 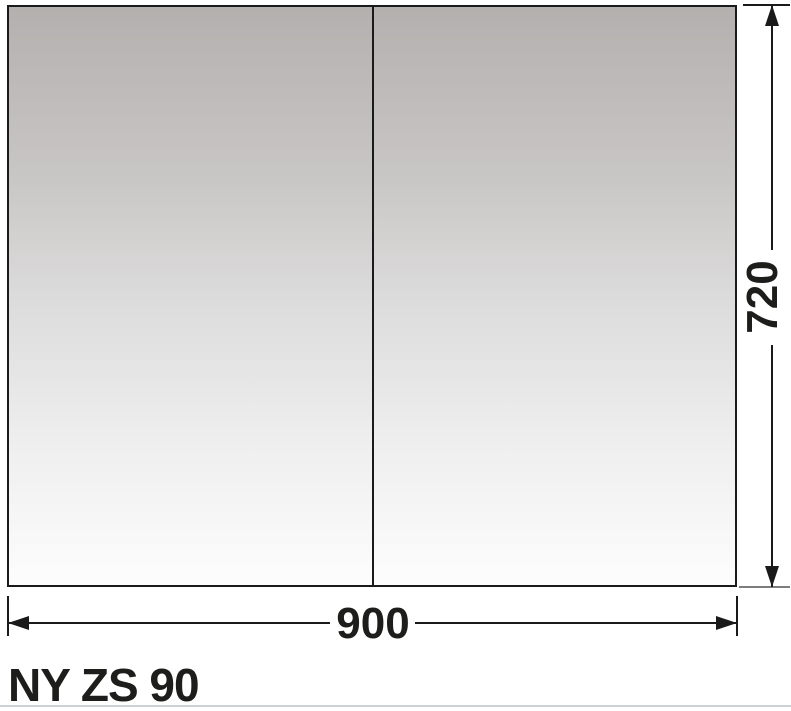 What do you see at coordinates (762, 297) in the screenshot?
I see `height-dimension-value: 720` at bounding box center [762, 297].